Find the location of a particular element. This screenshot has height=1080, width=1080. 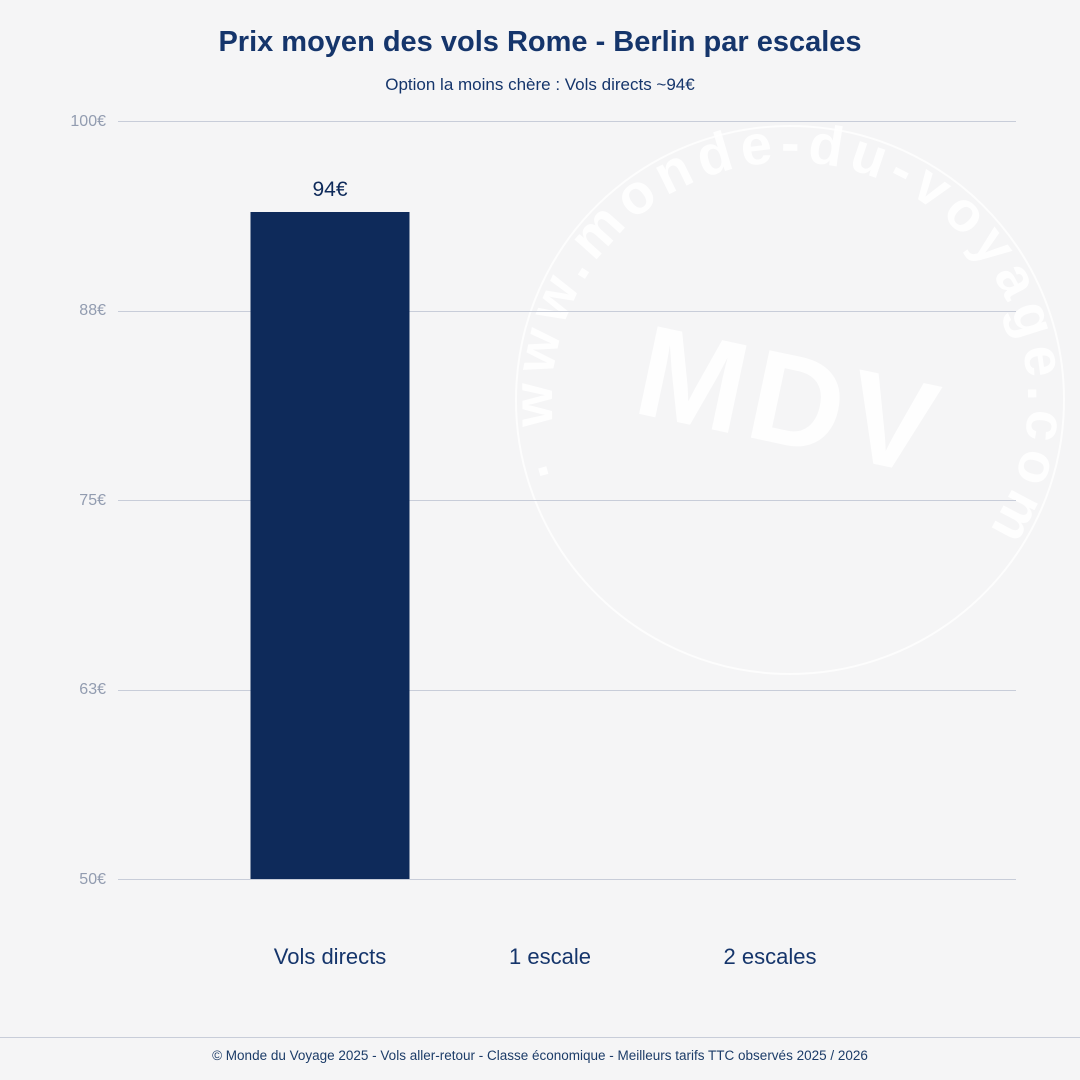

y-axis-tick-label: 100€ is located at coordinates (88, 121).